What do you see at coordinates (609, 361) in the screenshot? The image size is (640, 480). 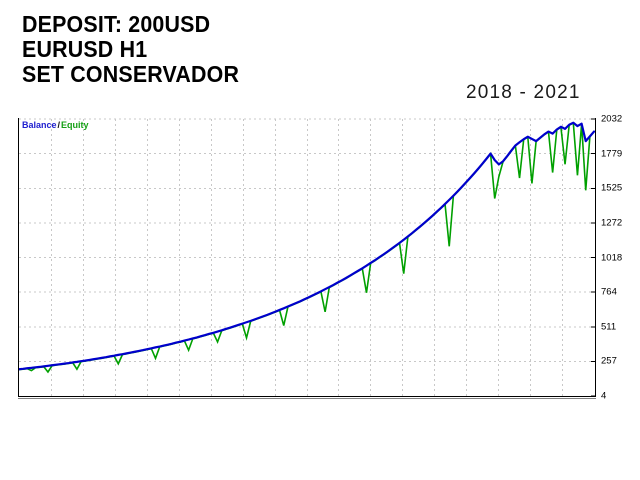 I see `y-axis-tick-257: 257` at bounding box center [609, 361].